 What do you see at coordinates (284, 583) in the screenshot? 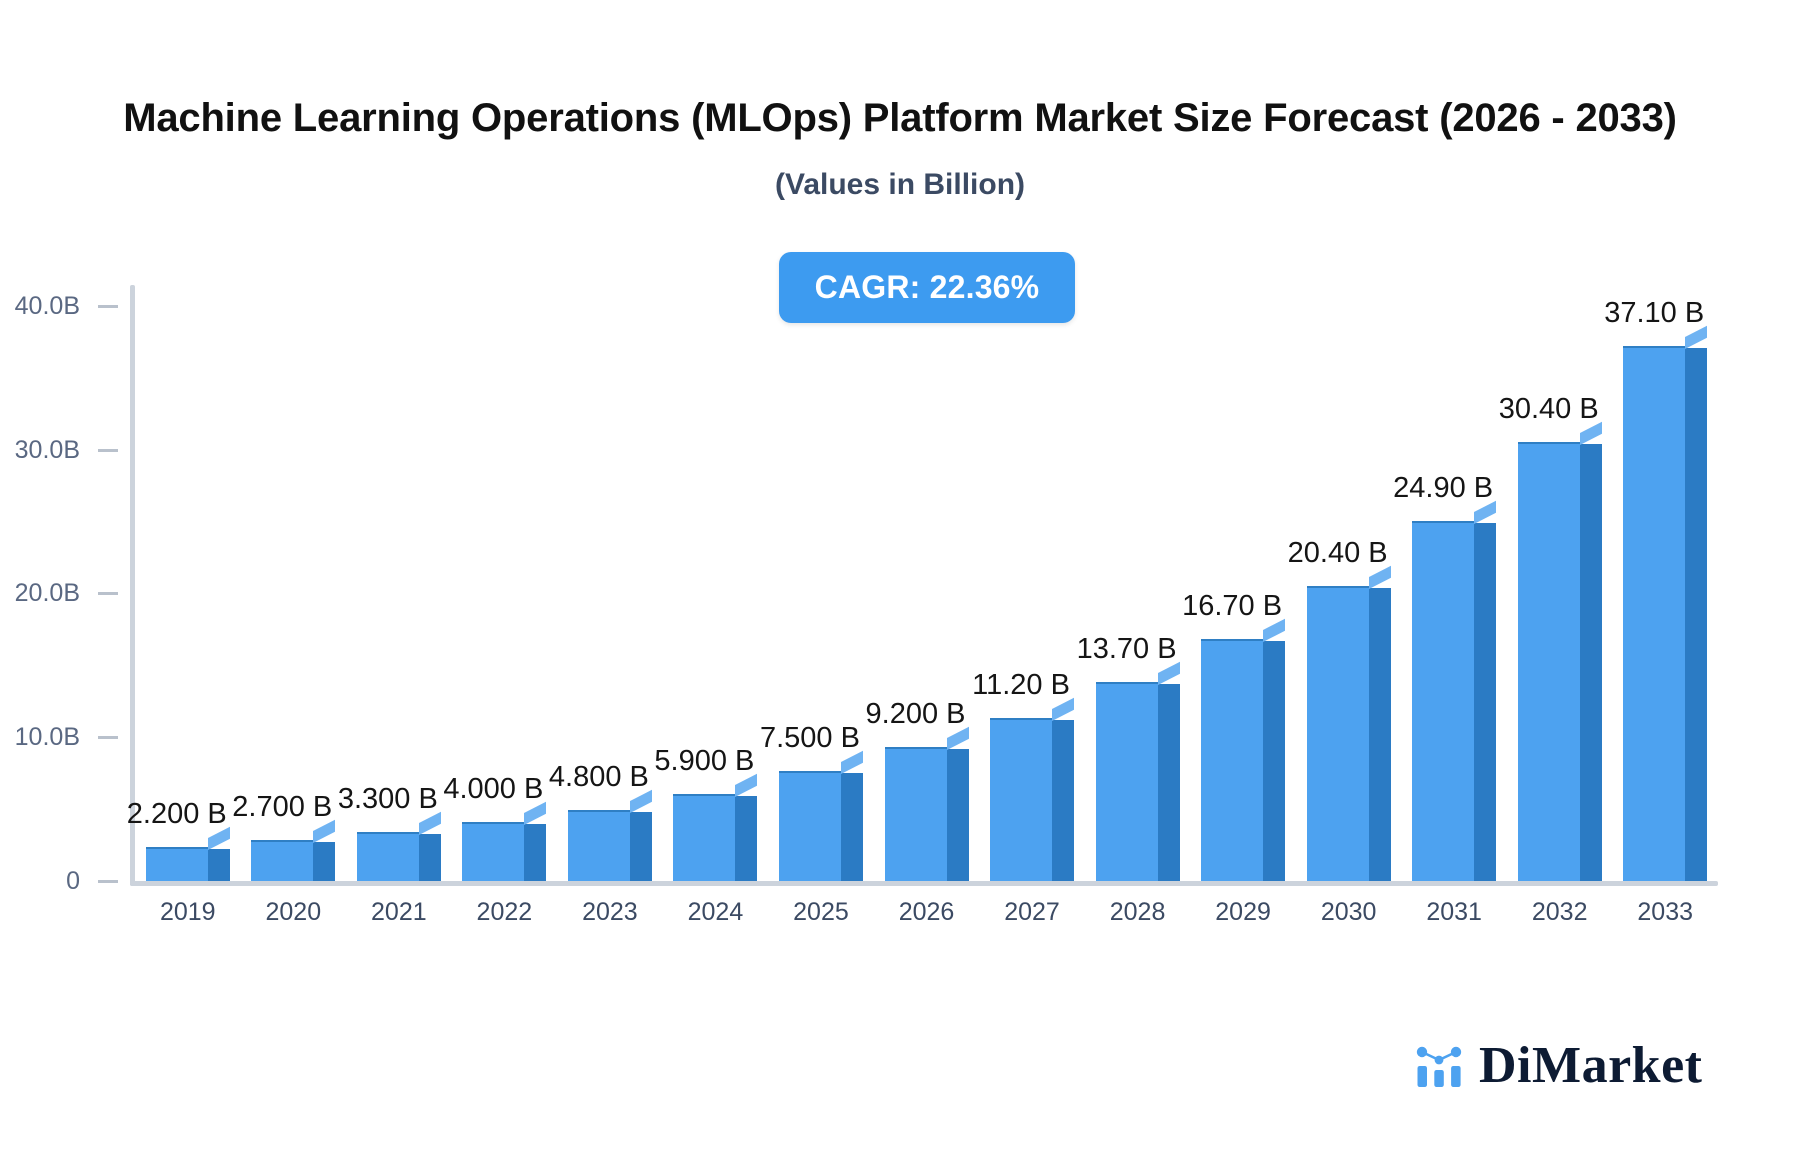
I see `bar-column: 2.700 B` at bounding box center [284, 583].